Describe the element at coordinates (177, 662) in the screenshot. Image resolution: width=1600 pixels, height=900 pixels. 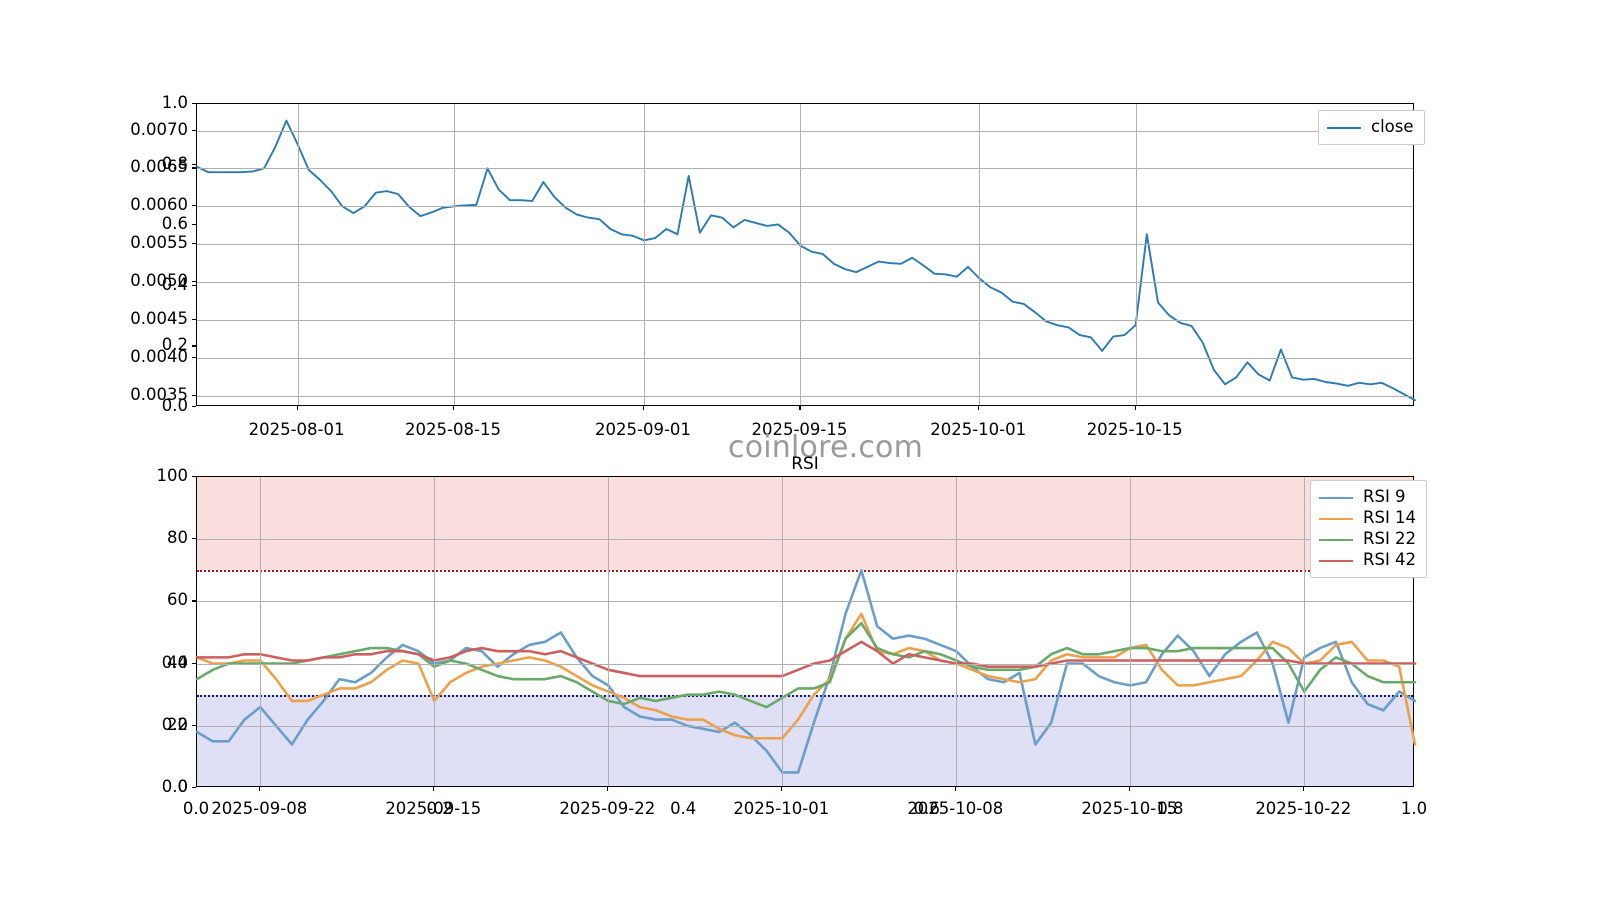
I see `rsi-y-tick-label: 40` at that location.